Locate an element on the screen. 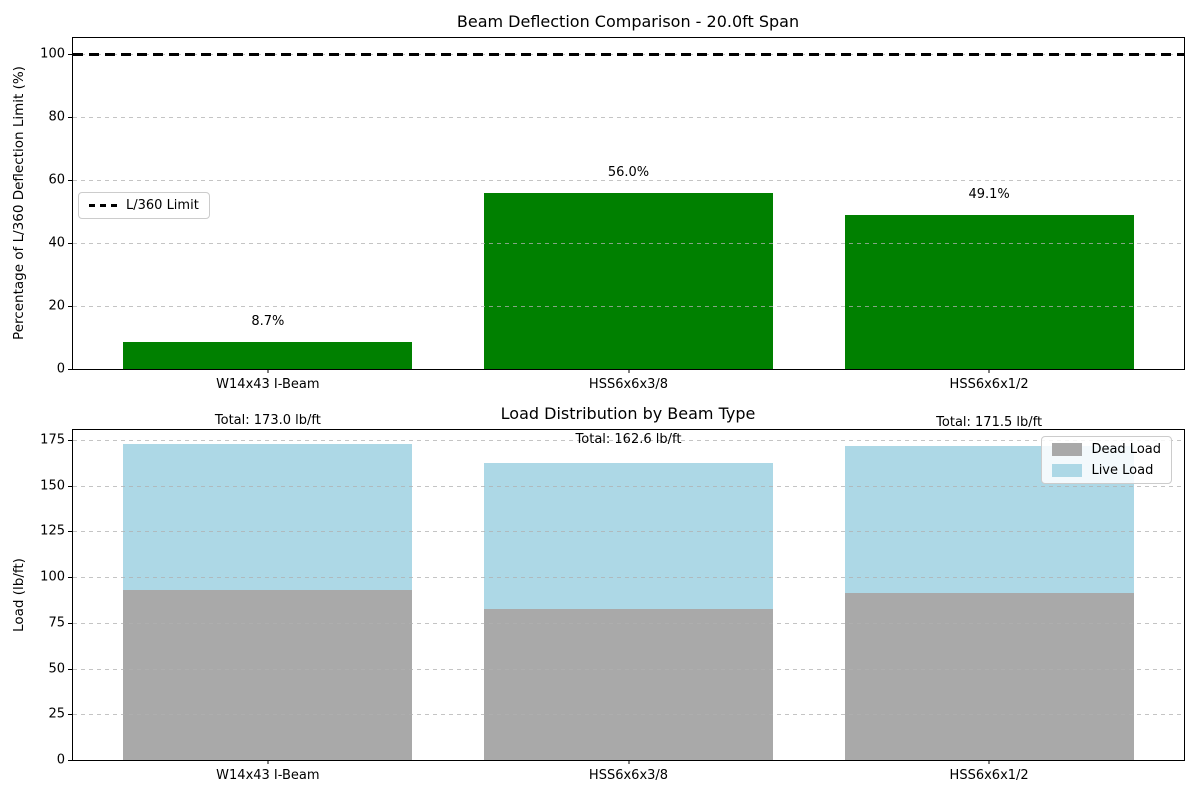 This screenshot has width=1200, height=800. bar-hss6x6x3-8-segment-live-load is located at coordinates (628, 535).